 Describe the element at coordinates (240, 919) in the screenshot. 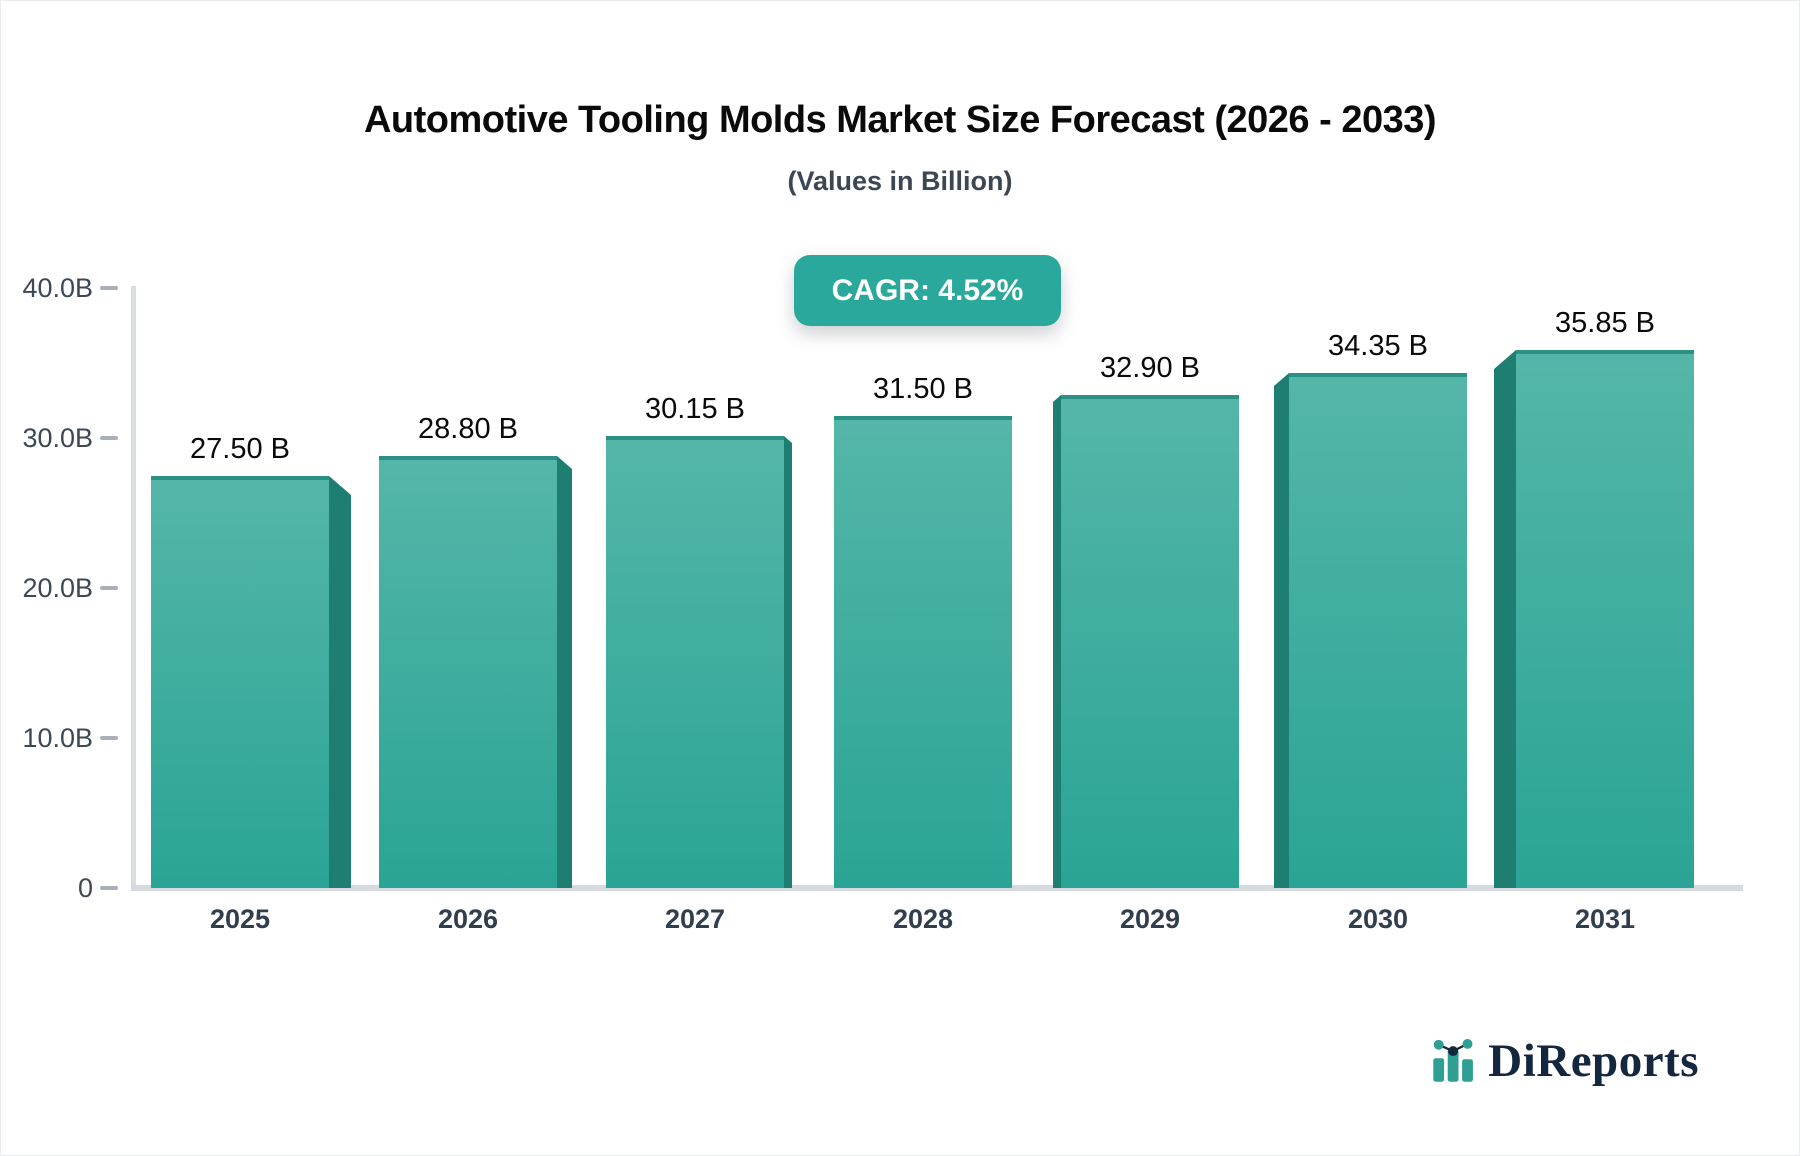

I see `x-tick-label: 2025` at that location.